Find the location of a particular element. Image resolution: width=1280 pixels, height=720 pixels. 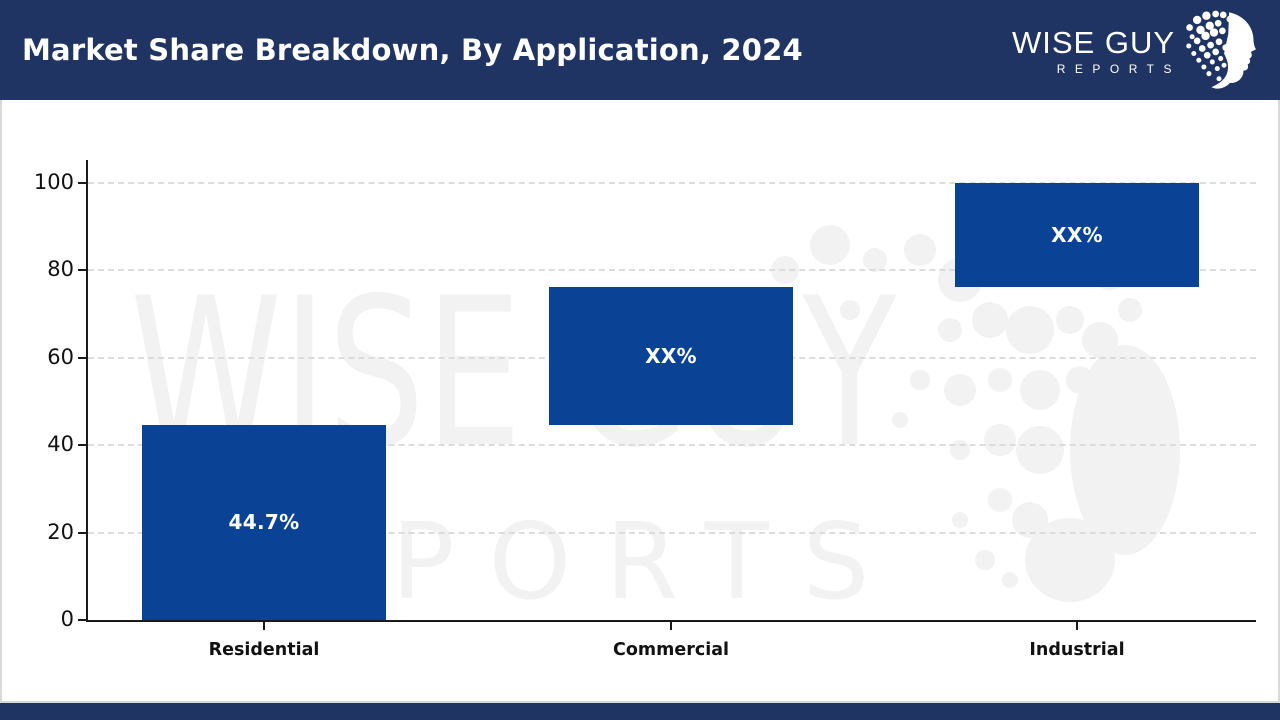

y-tick-label-40: 40 is located at coordinates (60, 444).